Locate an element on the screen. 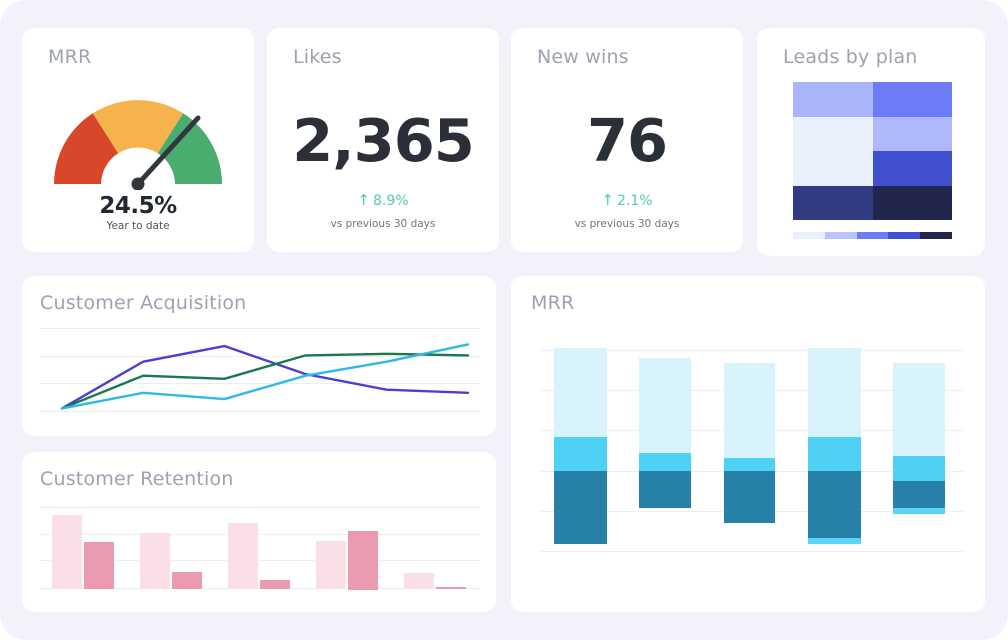 This screenshot has width=1008, height=640. heatmap-legend is located at coordinates (872, 235).